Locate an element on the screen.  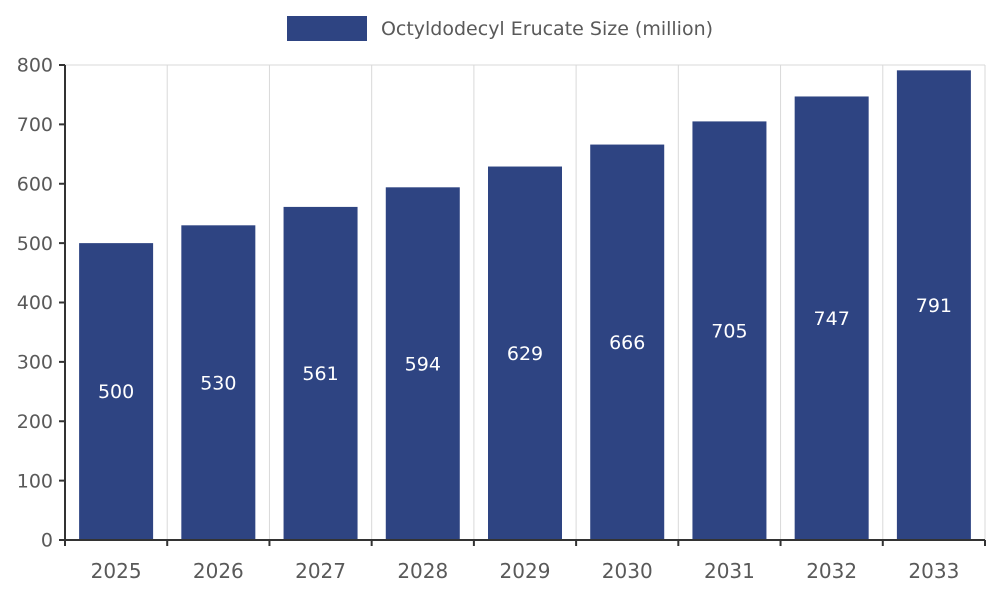
x-tick-label: 2030 is located at coordinates (627, 571).